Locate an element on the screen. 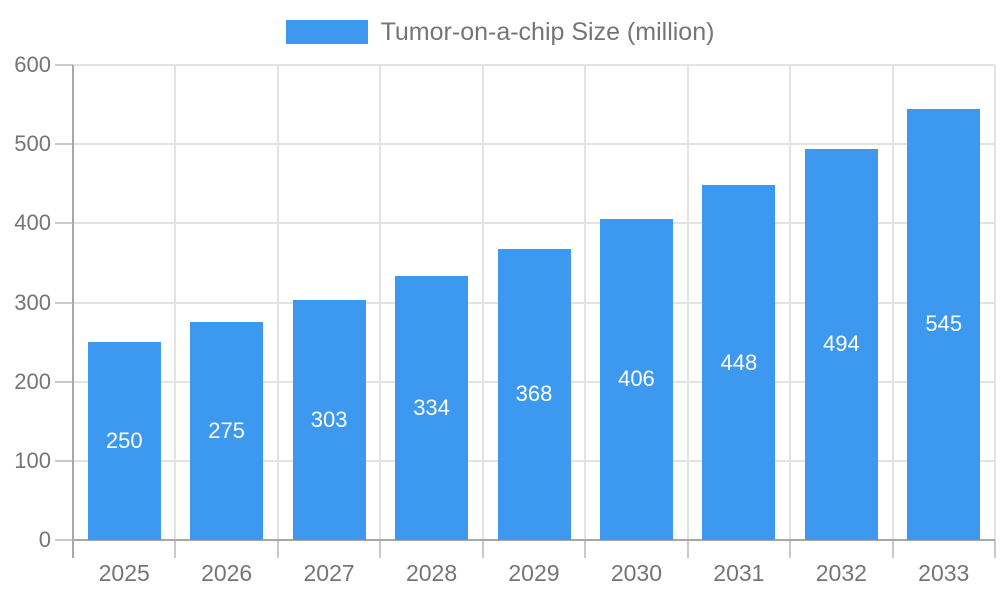 The height and width of the screenshot is (600, 1000). y-tick-label: 600 is located at coordinates (32, 64).